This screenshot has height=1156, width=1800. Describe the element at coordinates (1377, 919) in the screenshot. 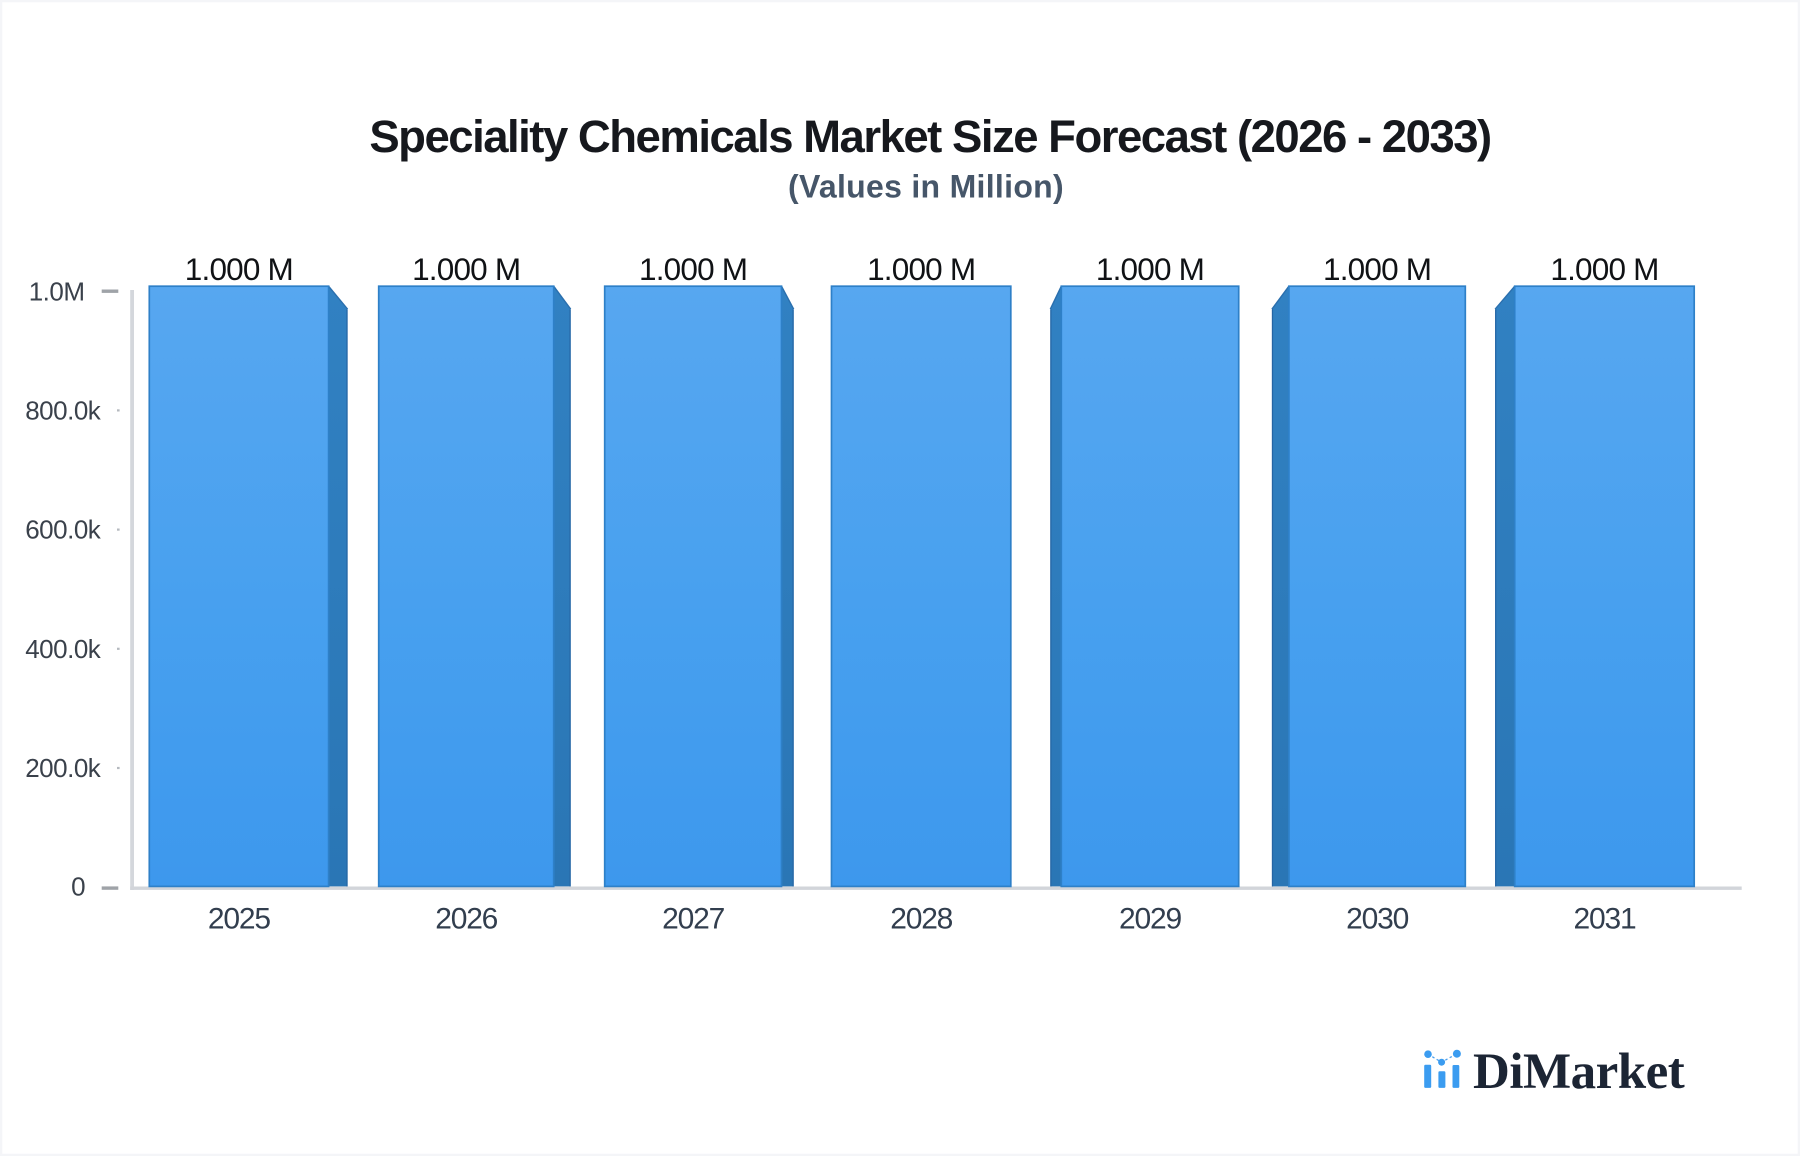

I see `svg-text: 2030` at that location.